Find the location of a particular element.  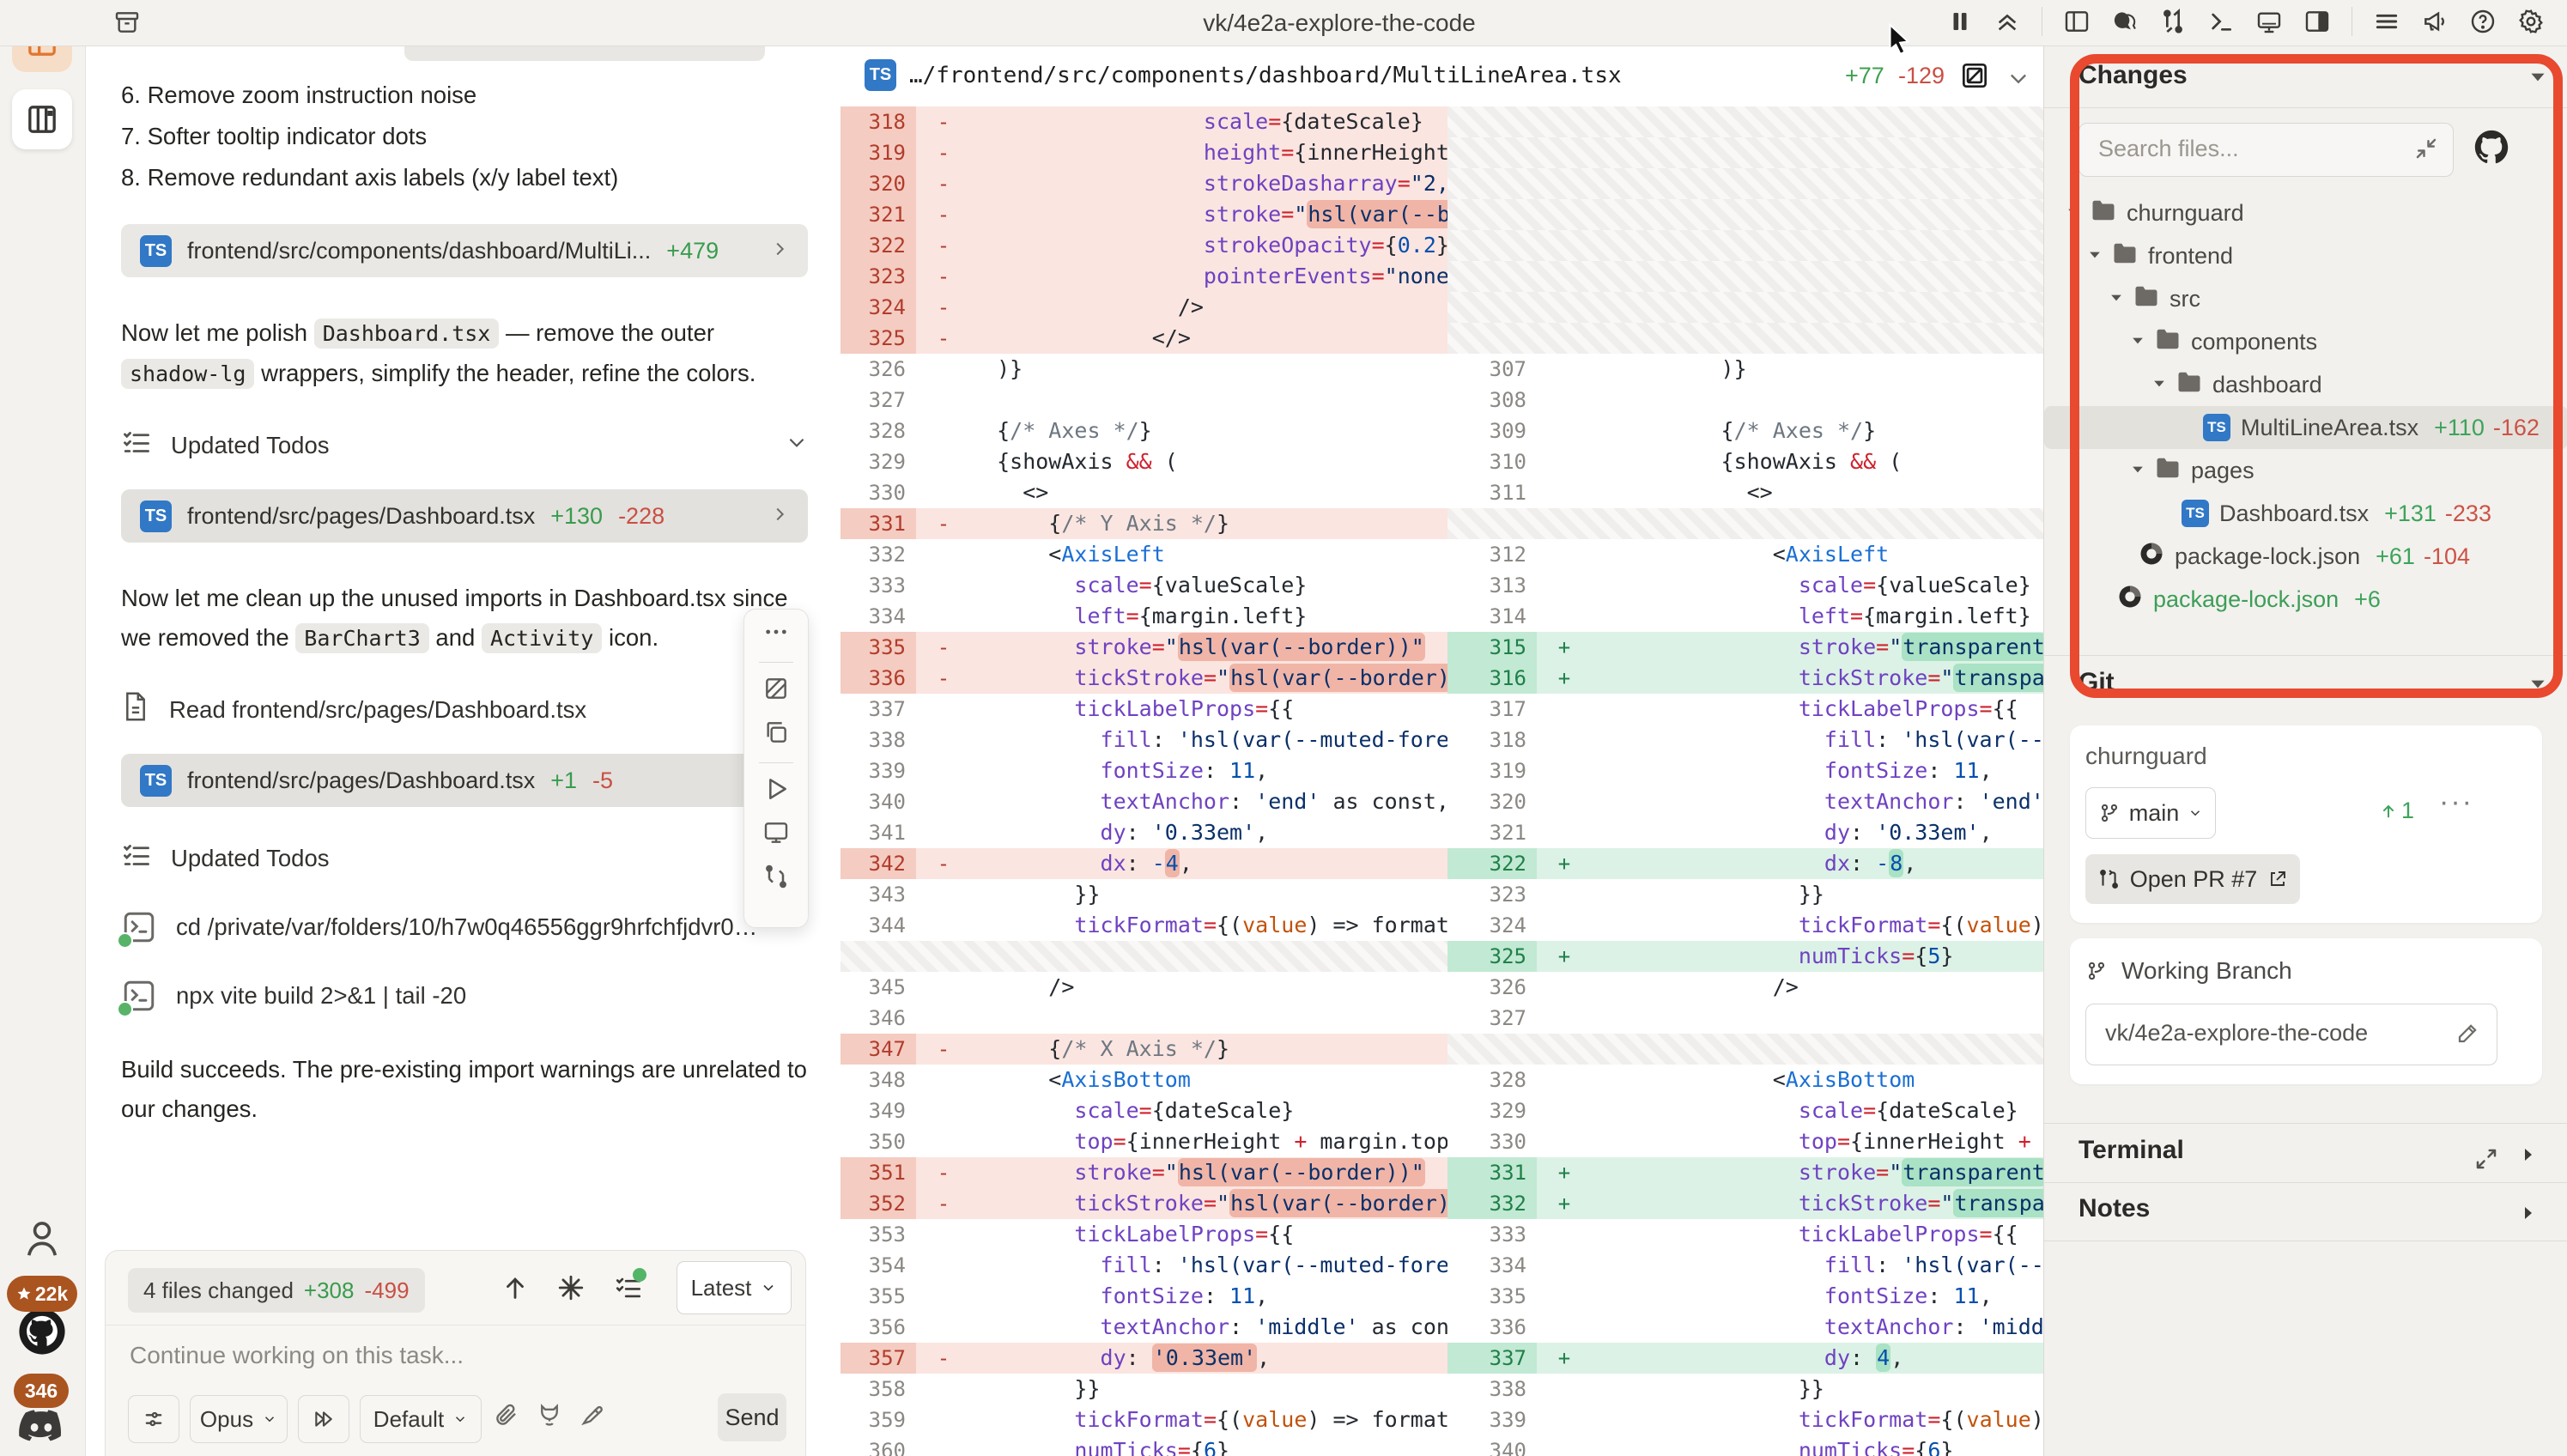

diff-line-context: 328 {/* Axes */} is located at coordinates (1010, 431).